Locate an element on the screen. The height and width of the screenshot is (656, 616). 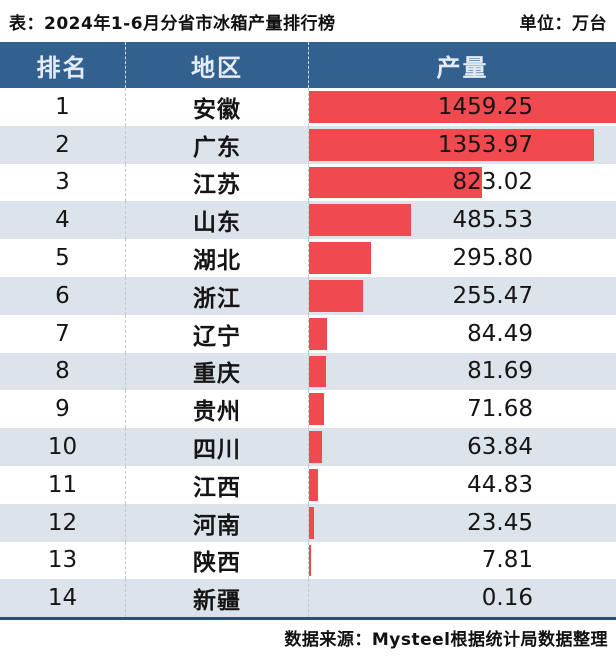
table-row: 2 广东 1353.97 is located at coordinates (308, 144).